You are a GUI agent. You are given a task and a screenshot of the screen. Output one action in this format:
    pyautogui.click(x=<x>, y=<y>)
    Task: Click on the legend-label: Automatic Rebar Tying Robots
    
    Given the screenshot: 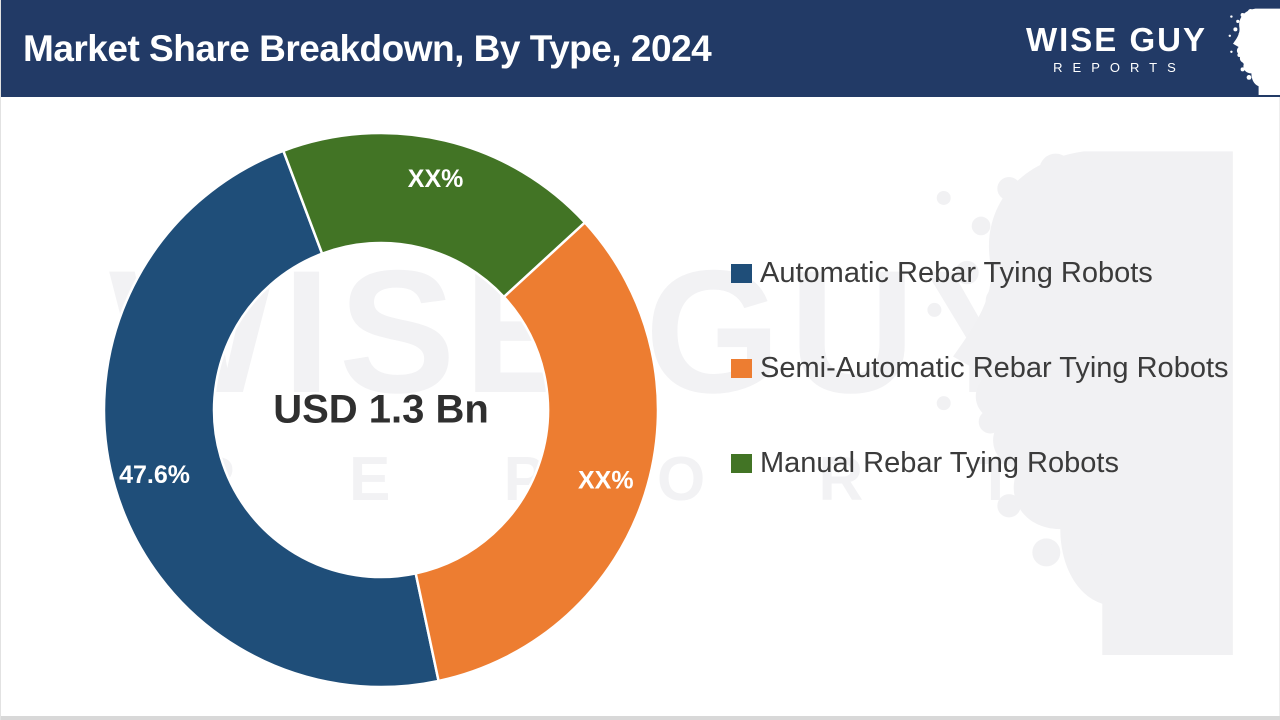 What is the action you would take?
    pyautogui.click(x=956, y=272)
    